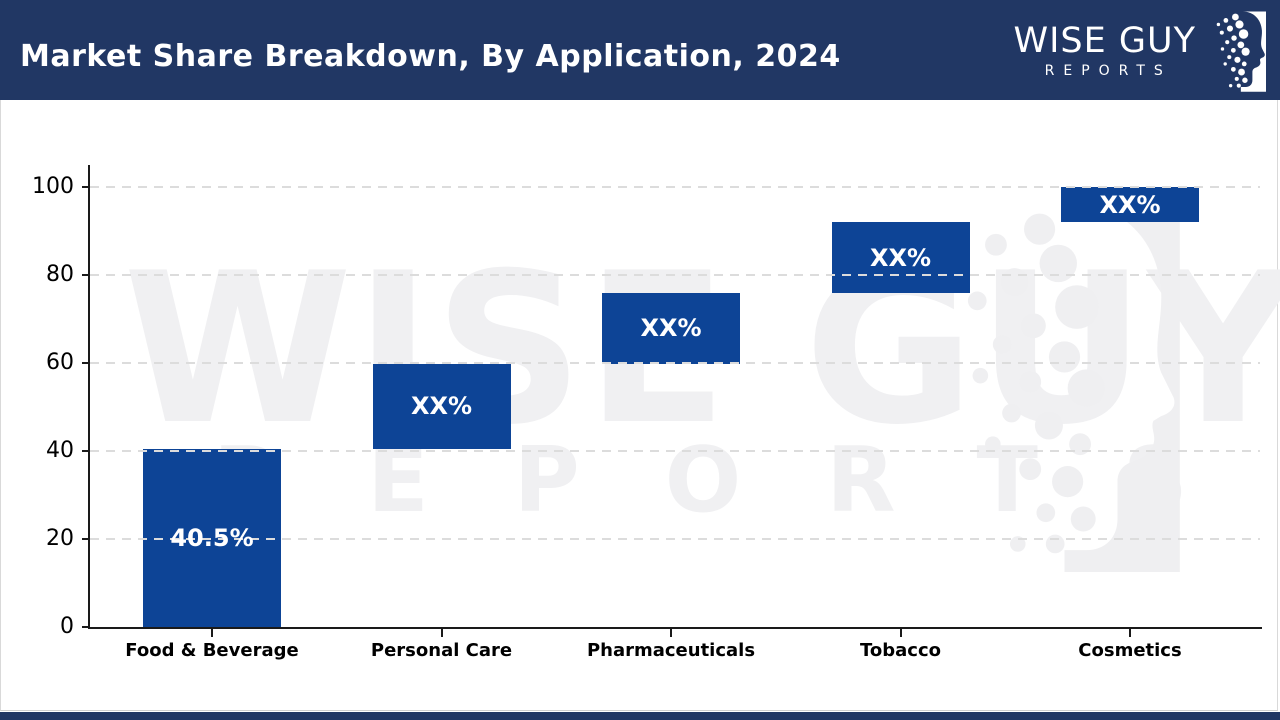 This screenshot has width=1280, height=720. I want to click on category-label-1: Personal Care, so click(441, 650).